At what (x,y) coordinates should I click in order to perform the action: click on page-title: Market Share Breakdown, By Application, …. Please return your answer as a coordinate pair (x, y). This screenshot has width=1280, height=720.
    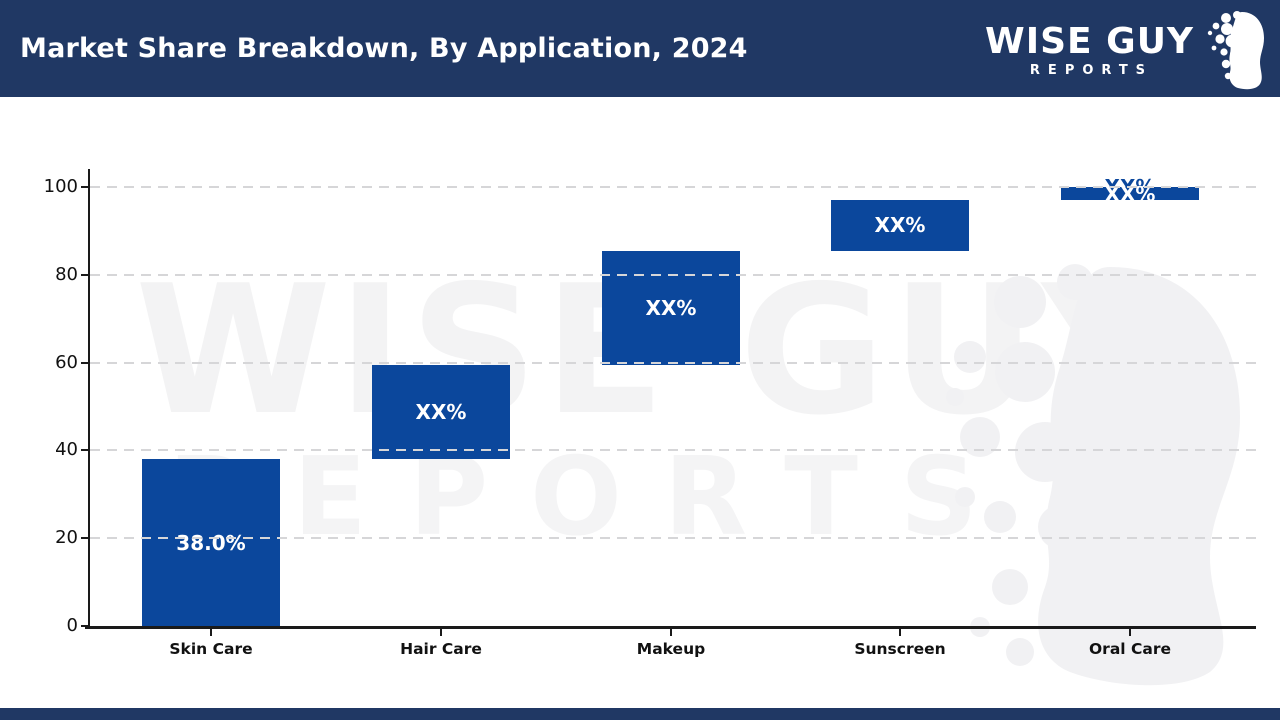
    Looking at the image, I should click on (384, 48).